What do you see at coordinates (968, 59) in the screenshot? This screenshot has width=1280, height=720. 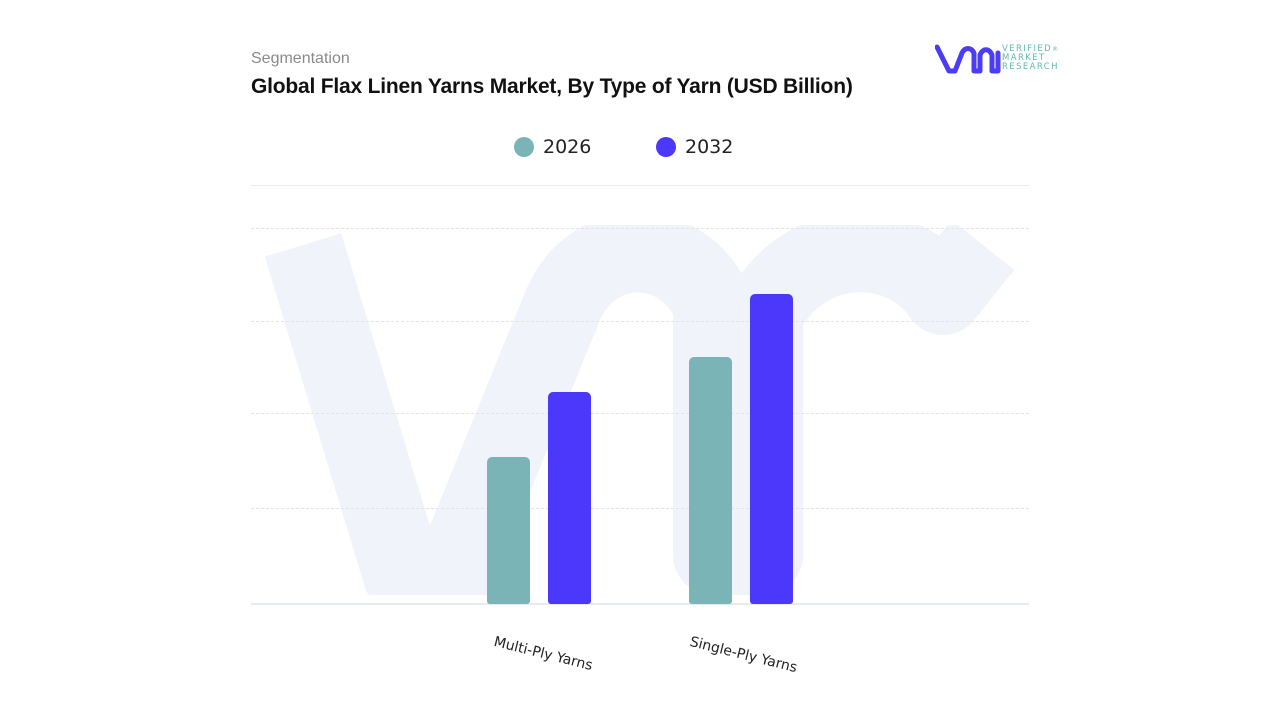 I see `vmr-logo-icon` at bounding box center [968, 59].